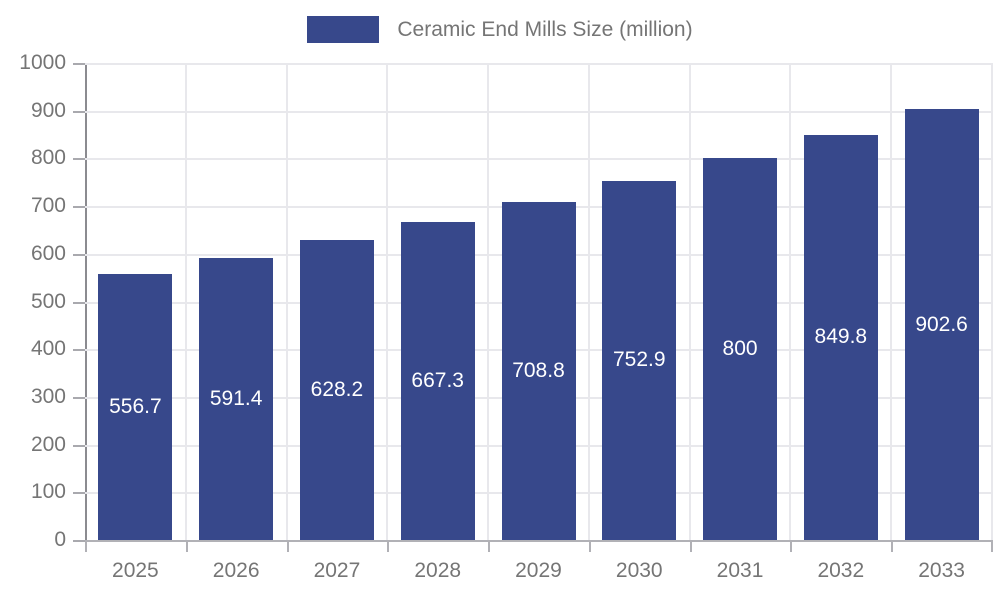 The width and height of the screenshot is (1000, 600). I want to click on x-axis-tick-label: 2026, so click(236, 570).